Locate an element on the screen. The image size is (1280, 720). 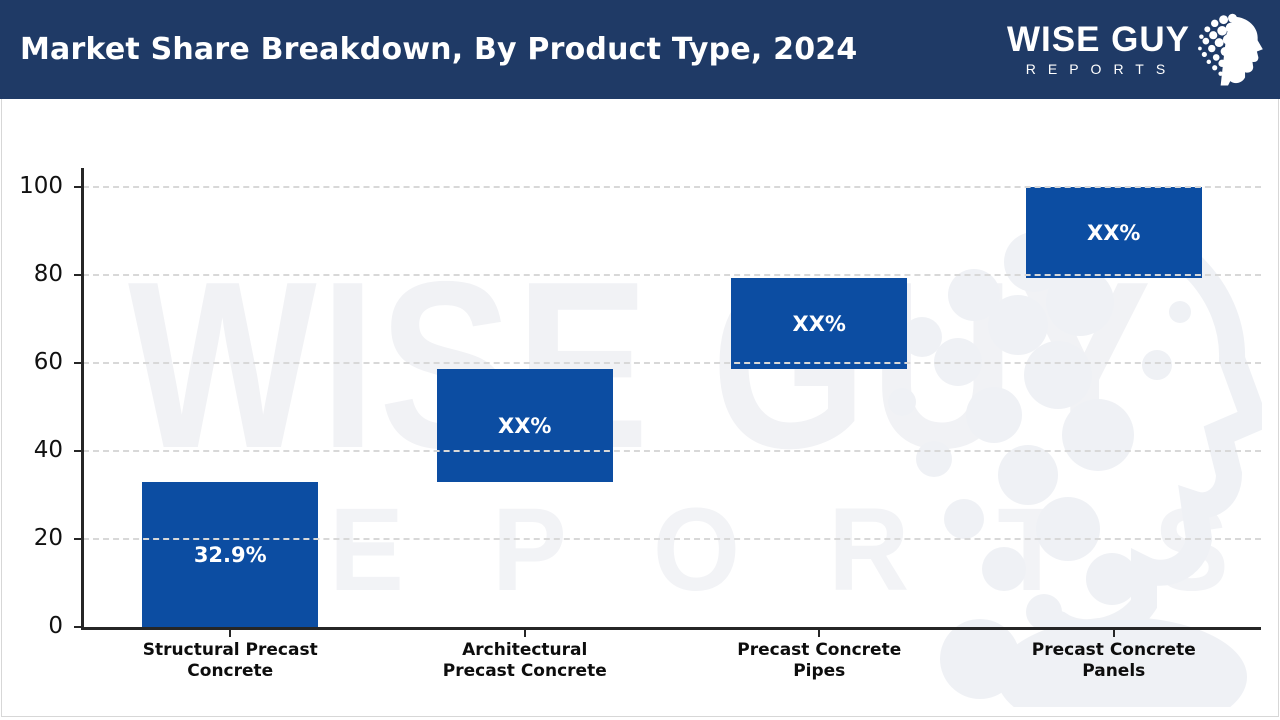
bar-segment: 32.9% is located at coordinates (230, 554).